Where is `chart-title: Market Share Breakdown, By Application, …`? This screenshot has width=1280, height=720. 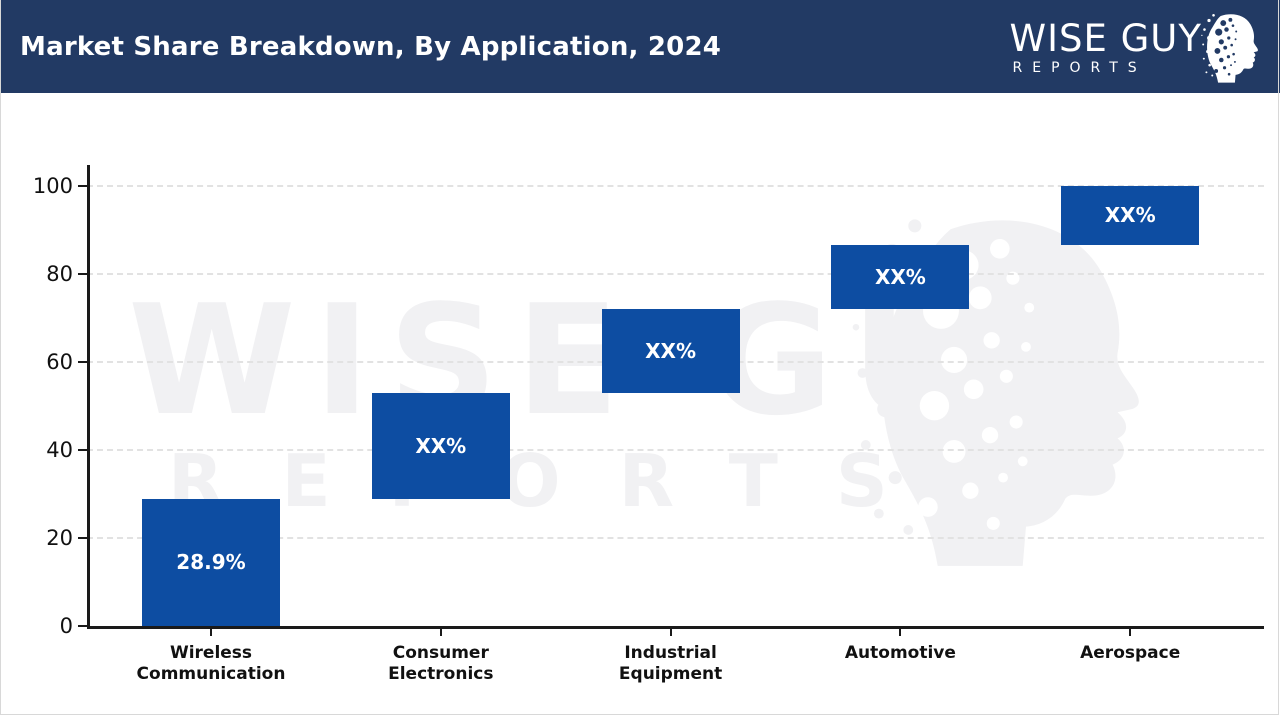
chart-title: Market Share Breakdown, By Application, … is located at coordinates (371, 46).